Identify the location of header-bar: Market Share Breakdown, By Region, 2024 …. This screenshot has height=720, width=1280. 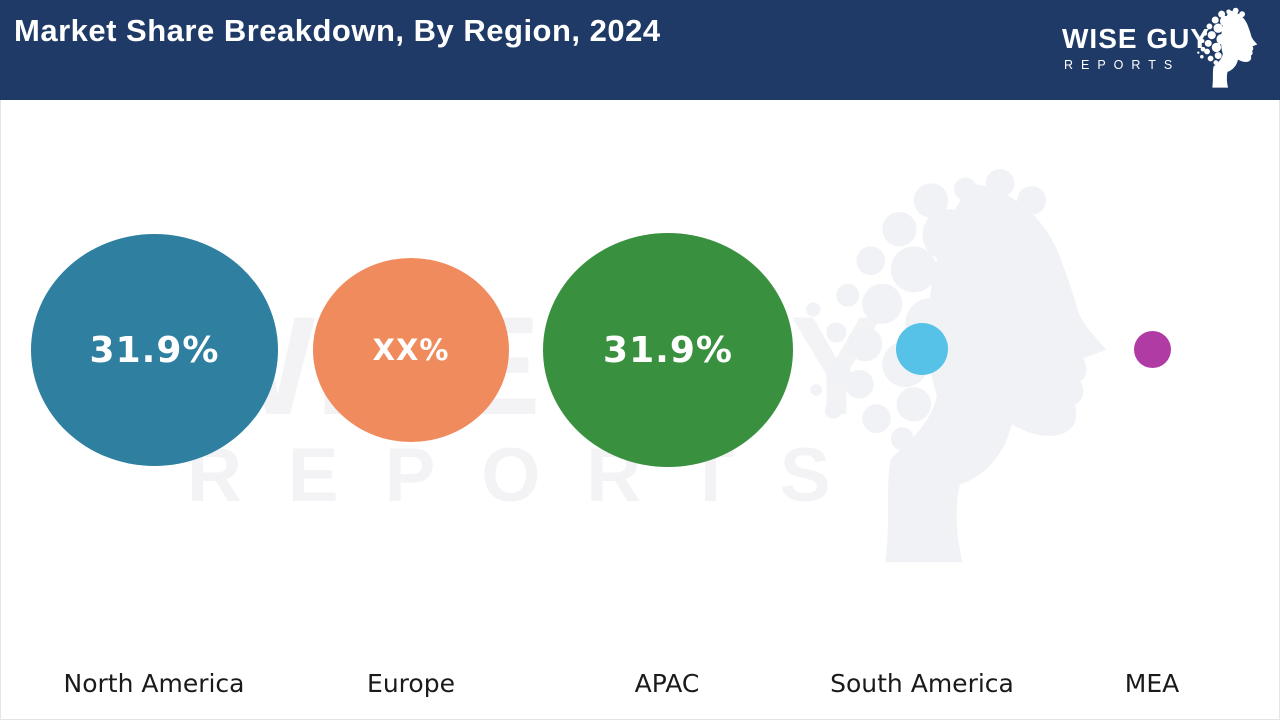
(640, 50).